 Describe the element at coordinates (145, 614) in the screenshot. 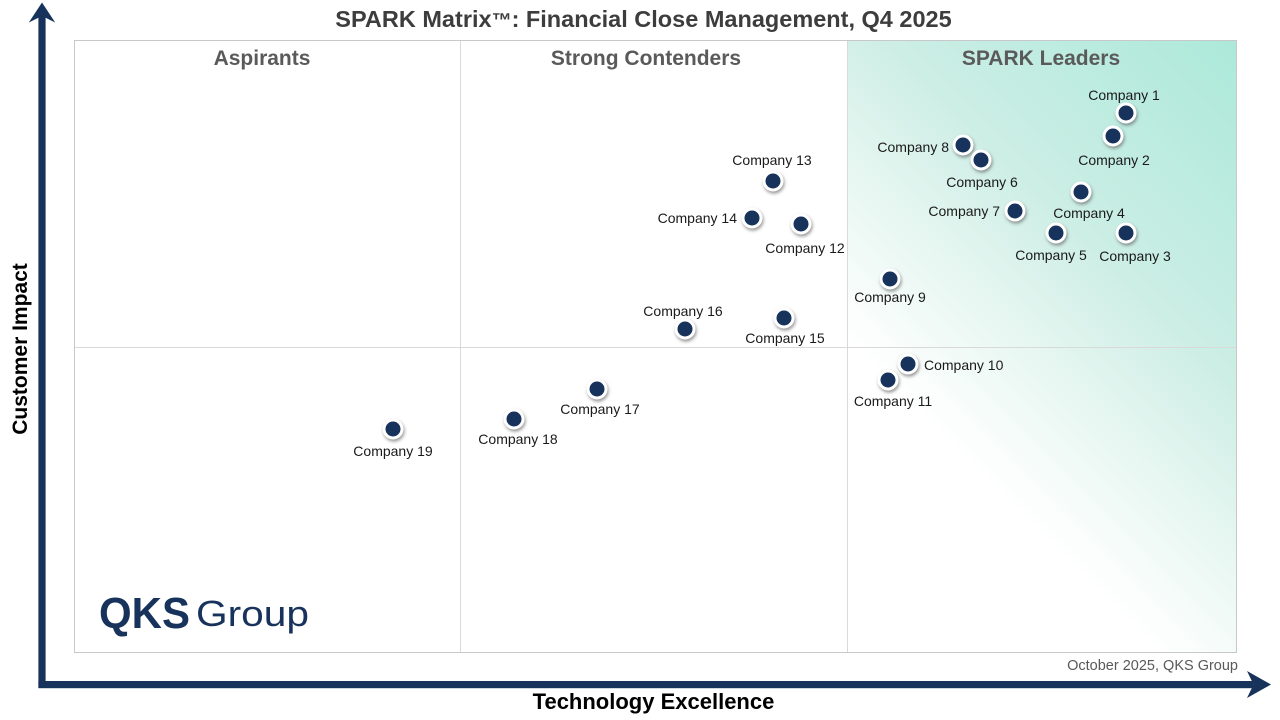

I see `svg-text: QKS` at that location.